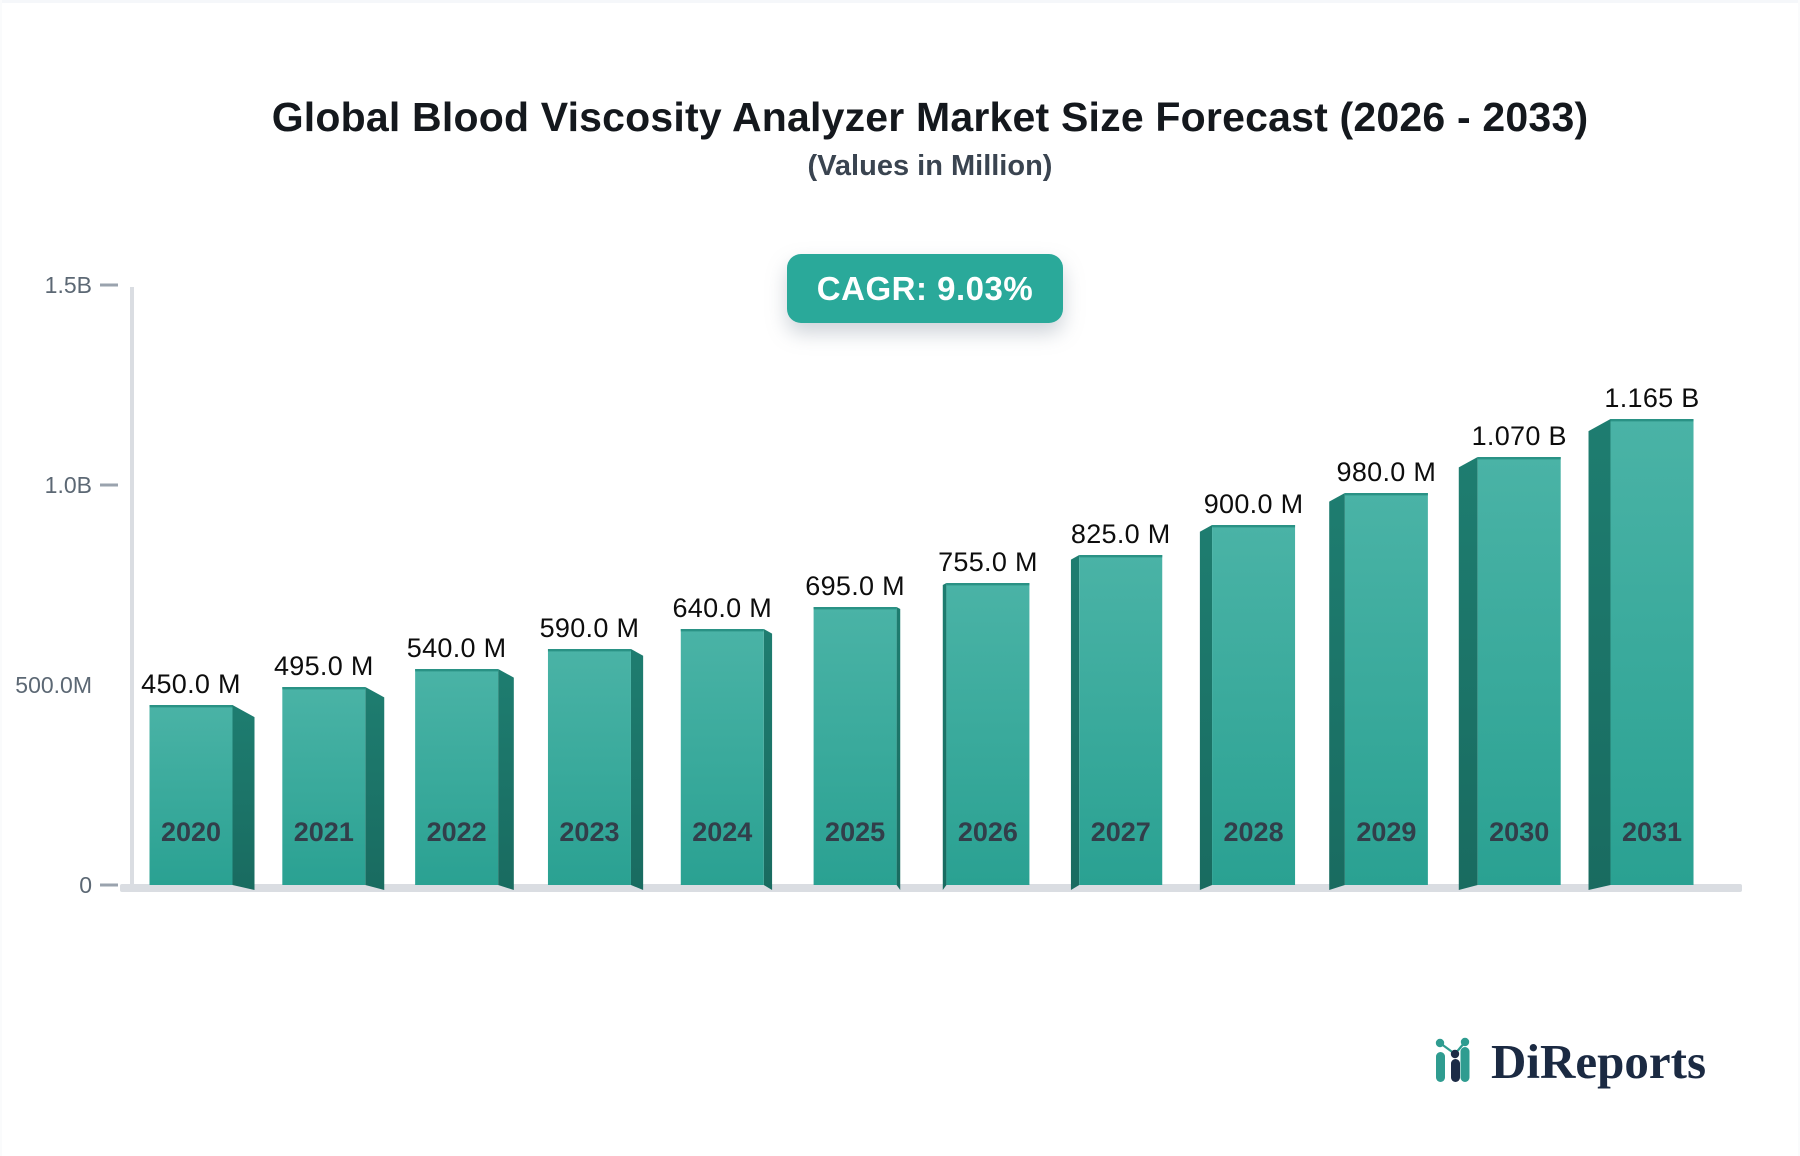 The width and height of the screenshot is (1800, 1156). I want to click on x-tick-label-2026: 2026, so click(988, 832).